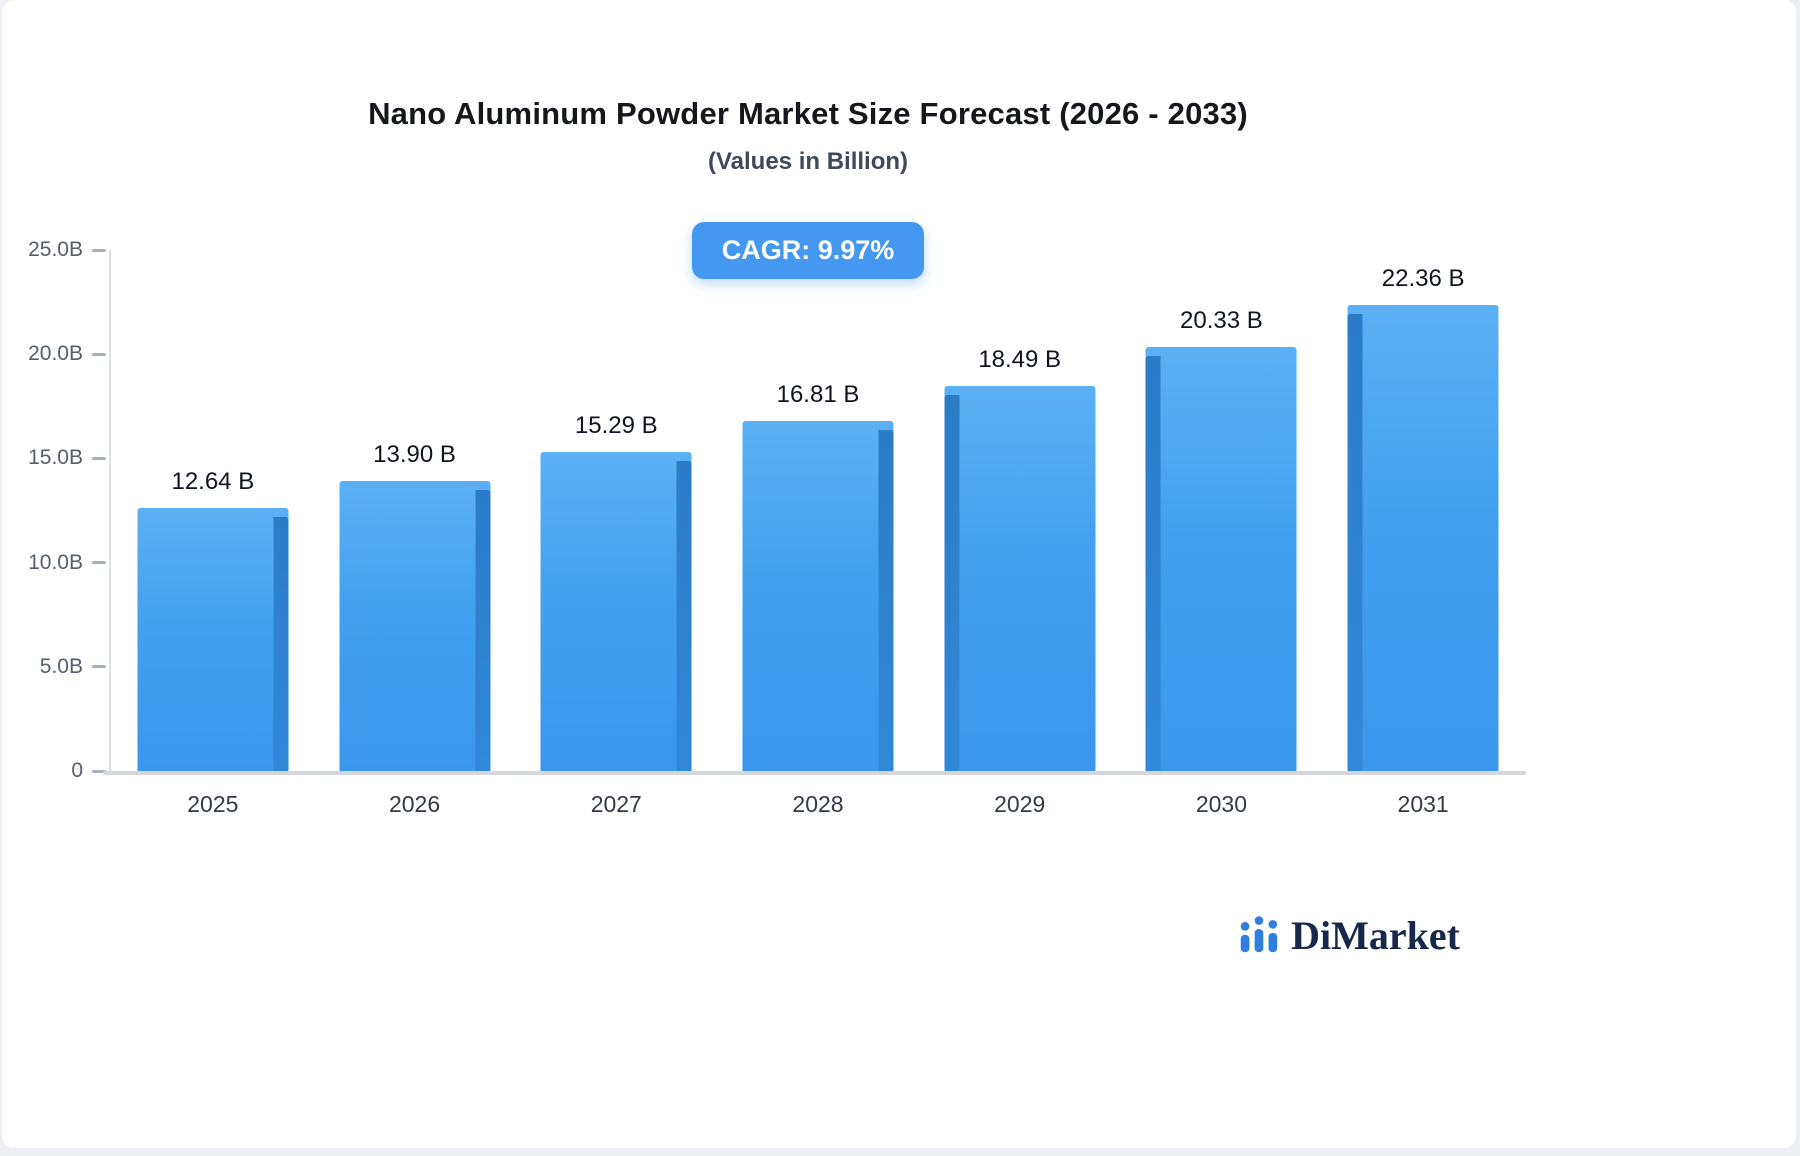  I want to click on bar-value-label: 20.33 B, so click(1221, 320).